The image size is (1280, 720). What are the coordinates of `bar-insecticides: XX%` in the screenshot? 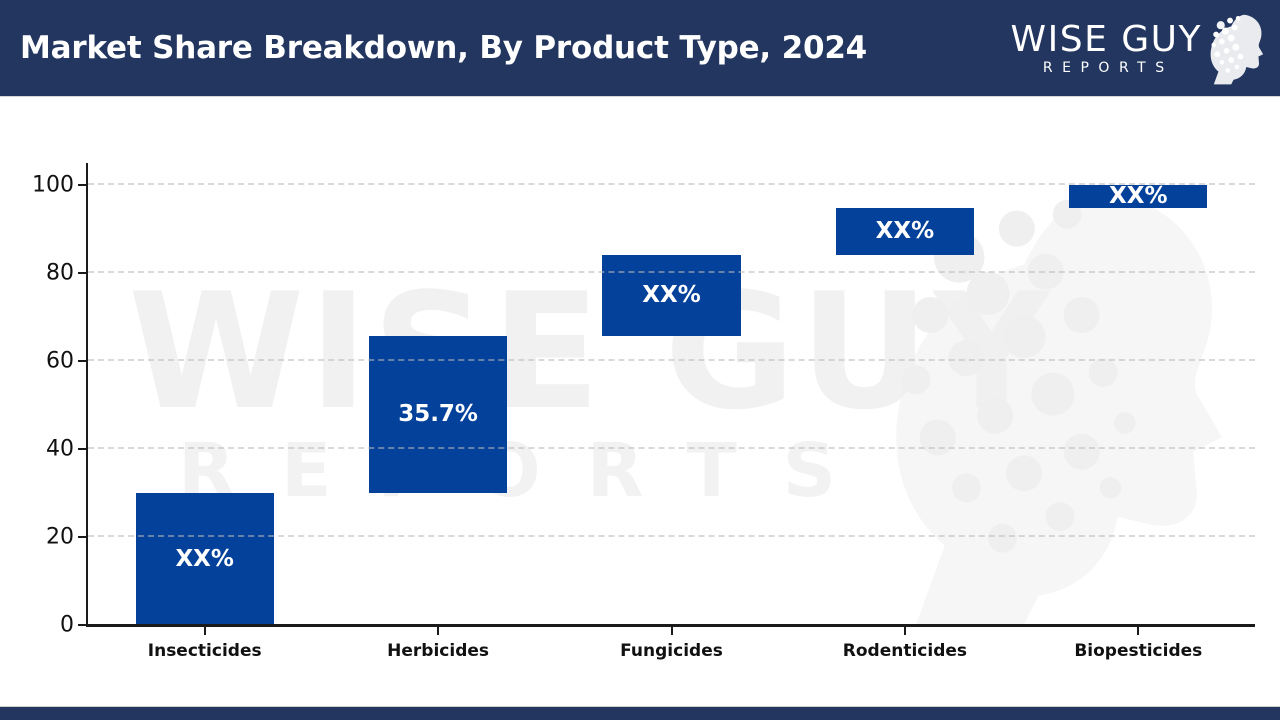 It's located at (204, 559).